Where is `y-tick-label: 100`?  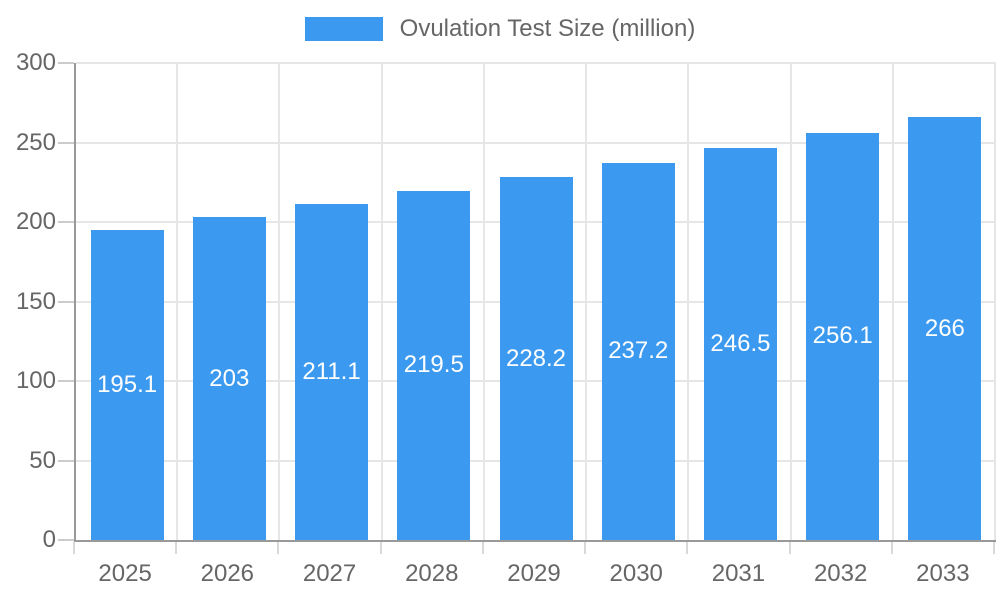 y-tick-label: 100 is located at coordinates (35, 380).